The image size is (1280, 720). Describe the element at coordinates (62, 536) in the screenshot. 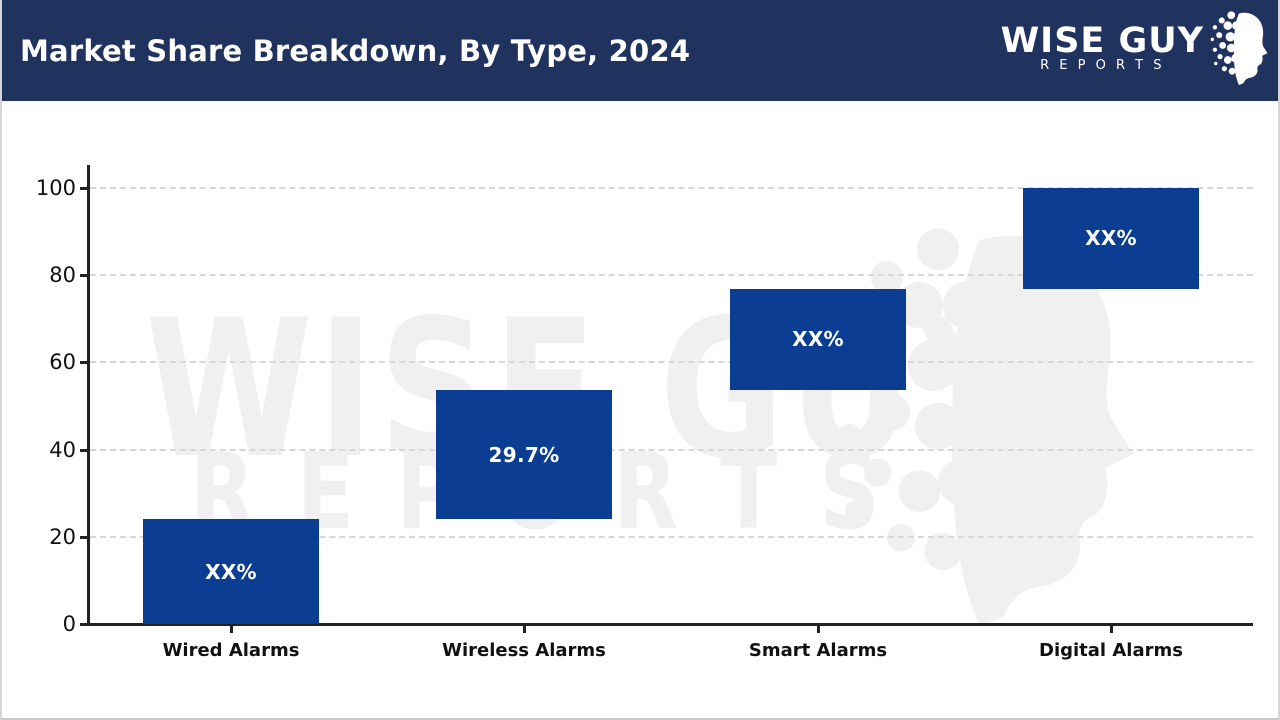

I see `y-tick-label: 20` at that location.